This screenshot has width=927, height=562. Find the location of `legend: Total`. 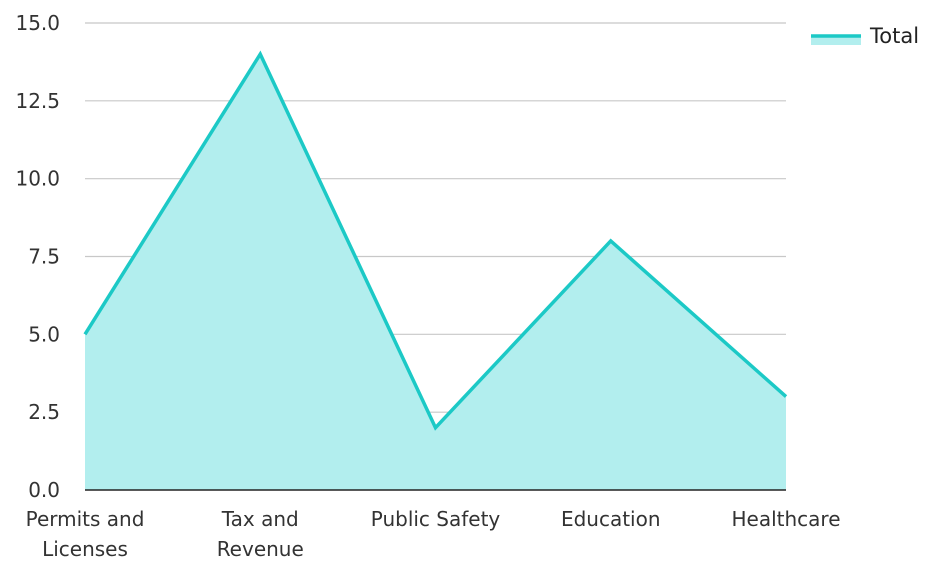

legend: Total is located at coordinates (865, 36).